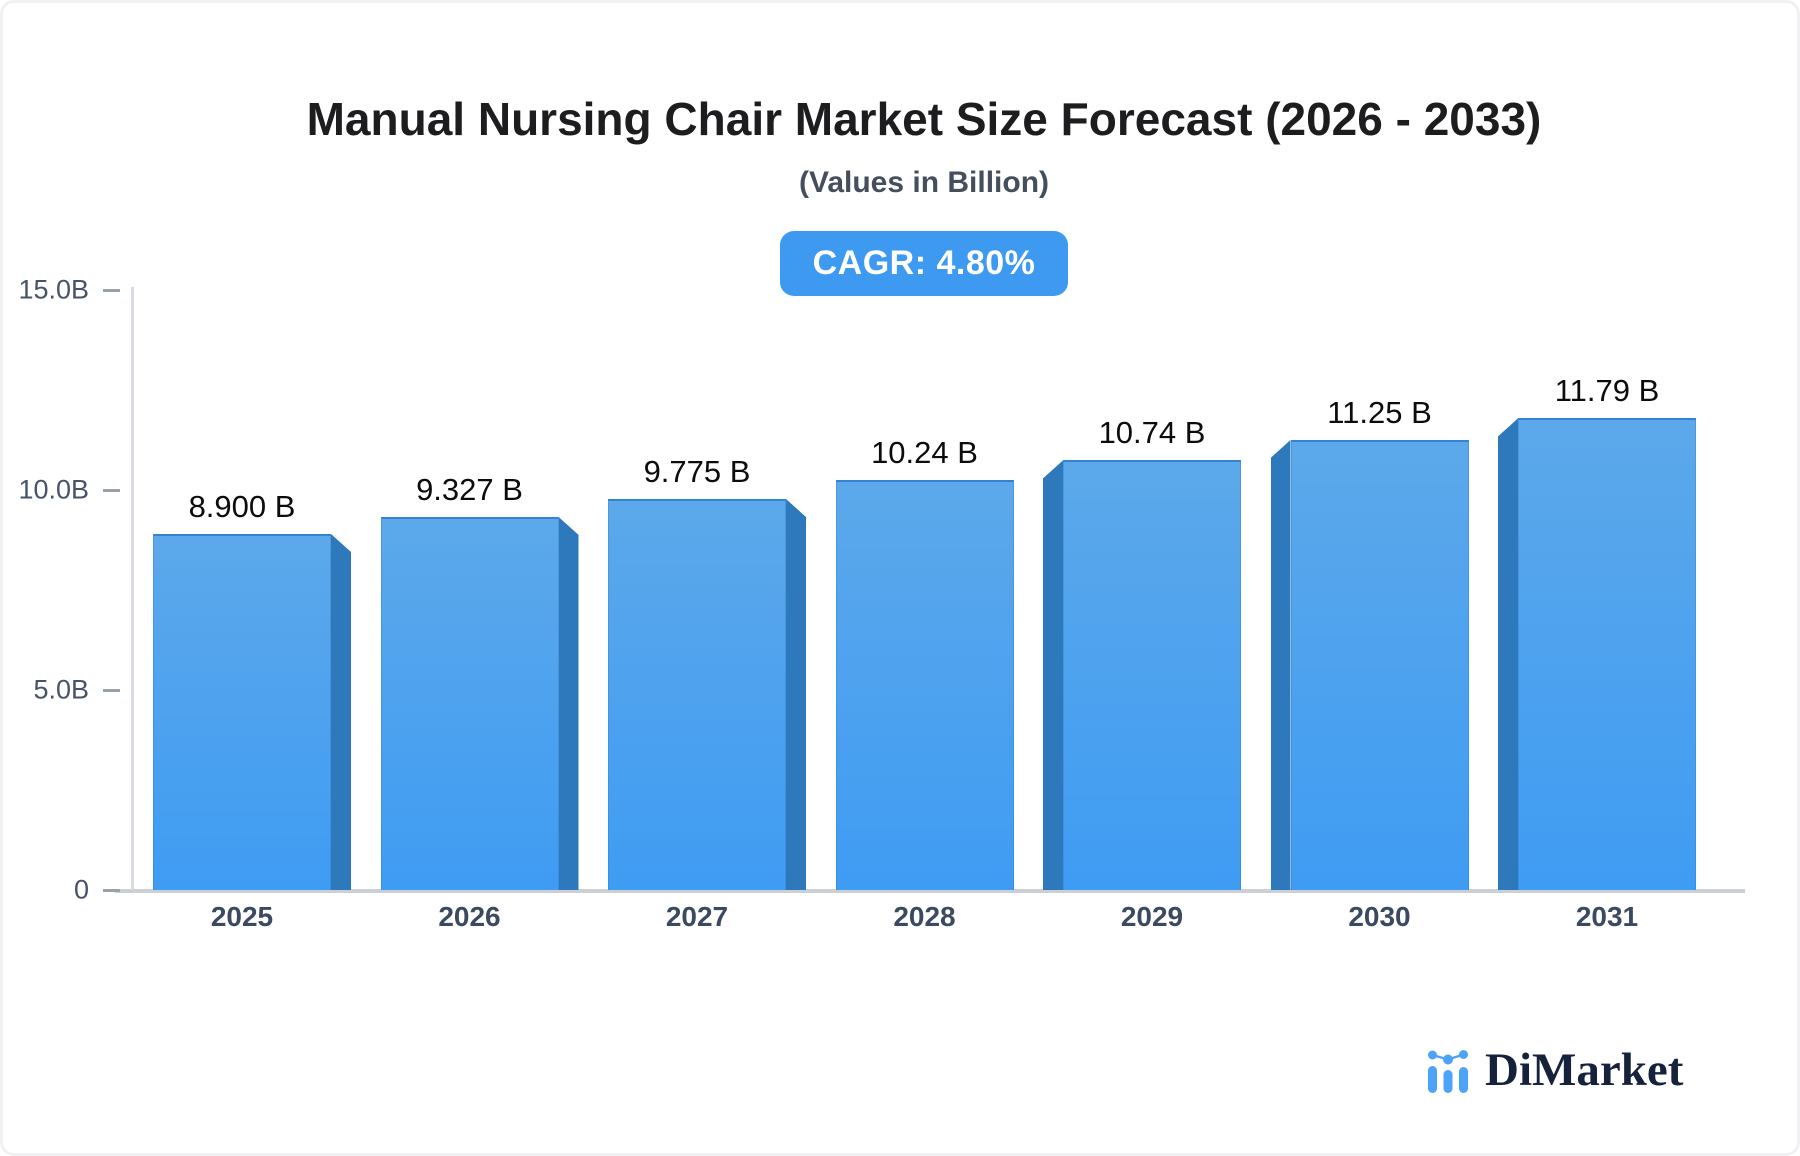 This screenshot has height=1156, width=1800. What do you see at coordinates (1448, 1070) in the screenshot?
I see `mini-bar-chart-icon` at bounding box center [1448, 1070].